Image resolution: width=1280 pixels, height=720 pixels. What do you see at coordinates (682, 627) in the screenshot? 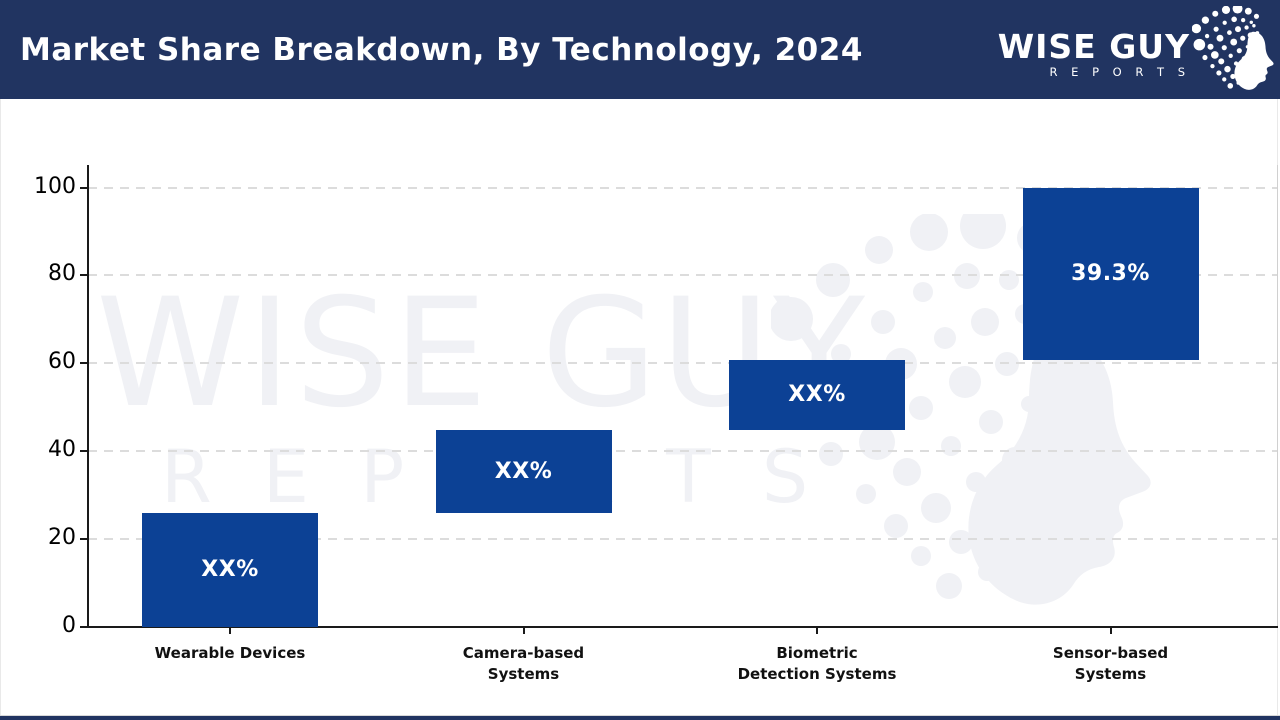
I see `x-axis-line` at bounding box center [682, 627].